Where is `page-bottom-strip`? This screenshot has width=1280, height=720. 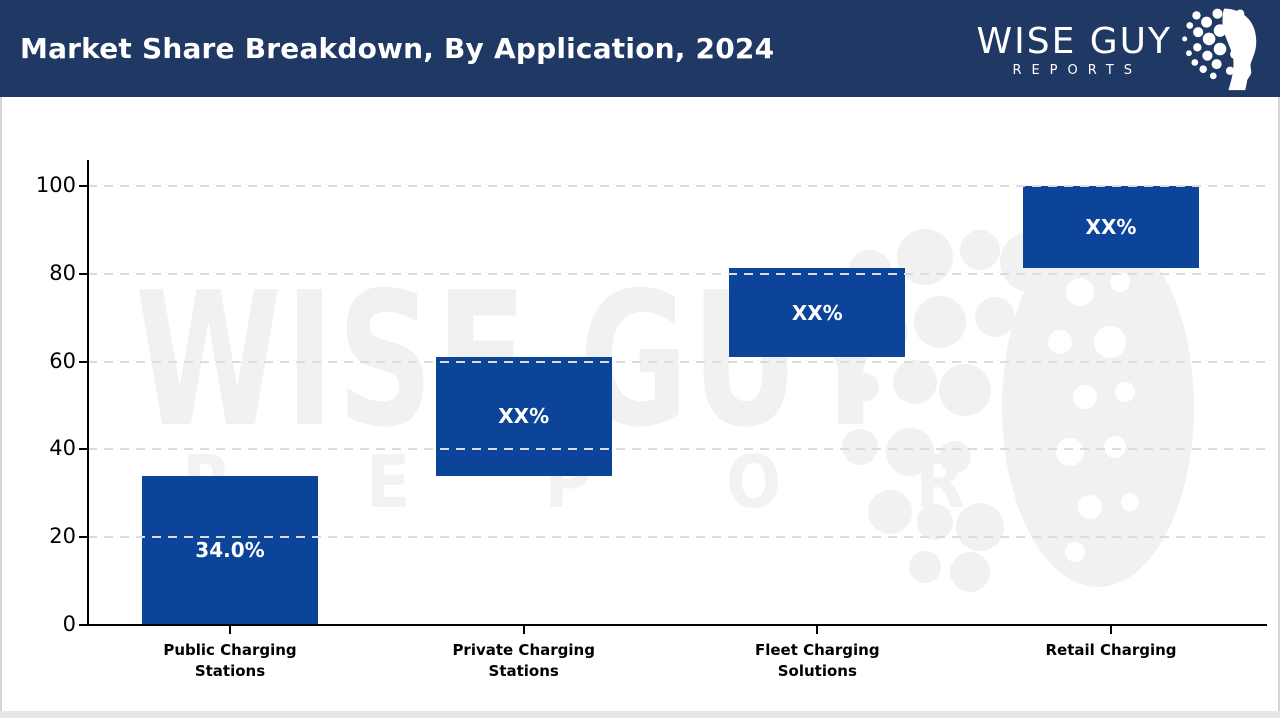 page-bottom-strip is located at coordinates (640, 714).